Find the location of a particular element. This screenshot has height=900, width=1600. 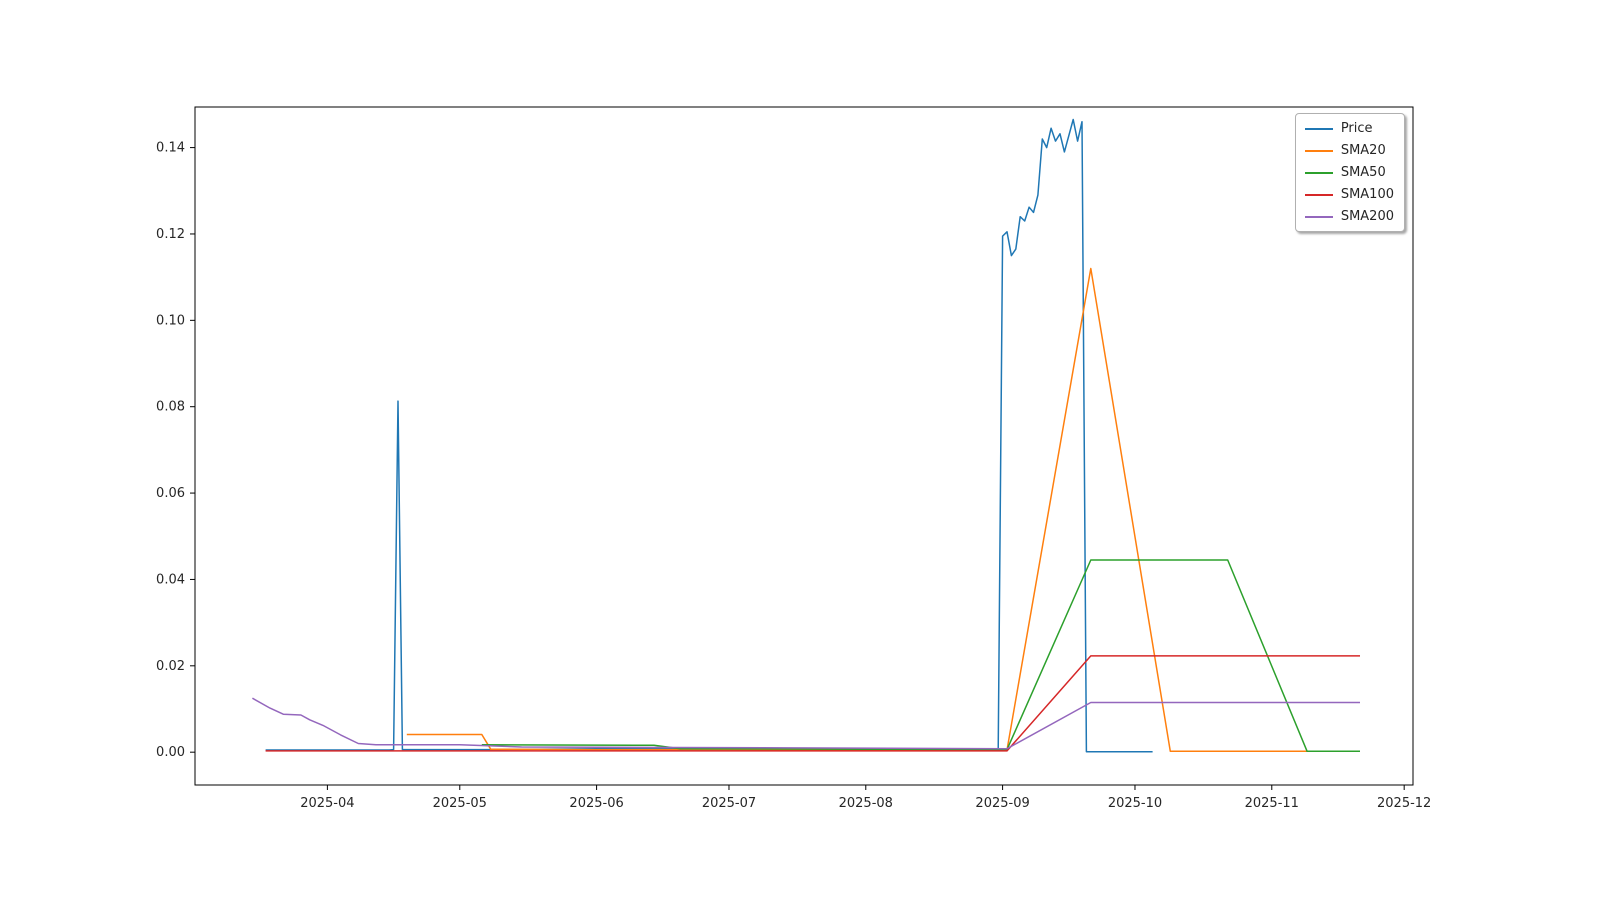

series-line-sma50 is located at coordinates (920, 656).